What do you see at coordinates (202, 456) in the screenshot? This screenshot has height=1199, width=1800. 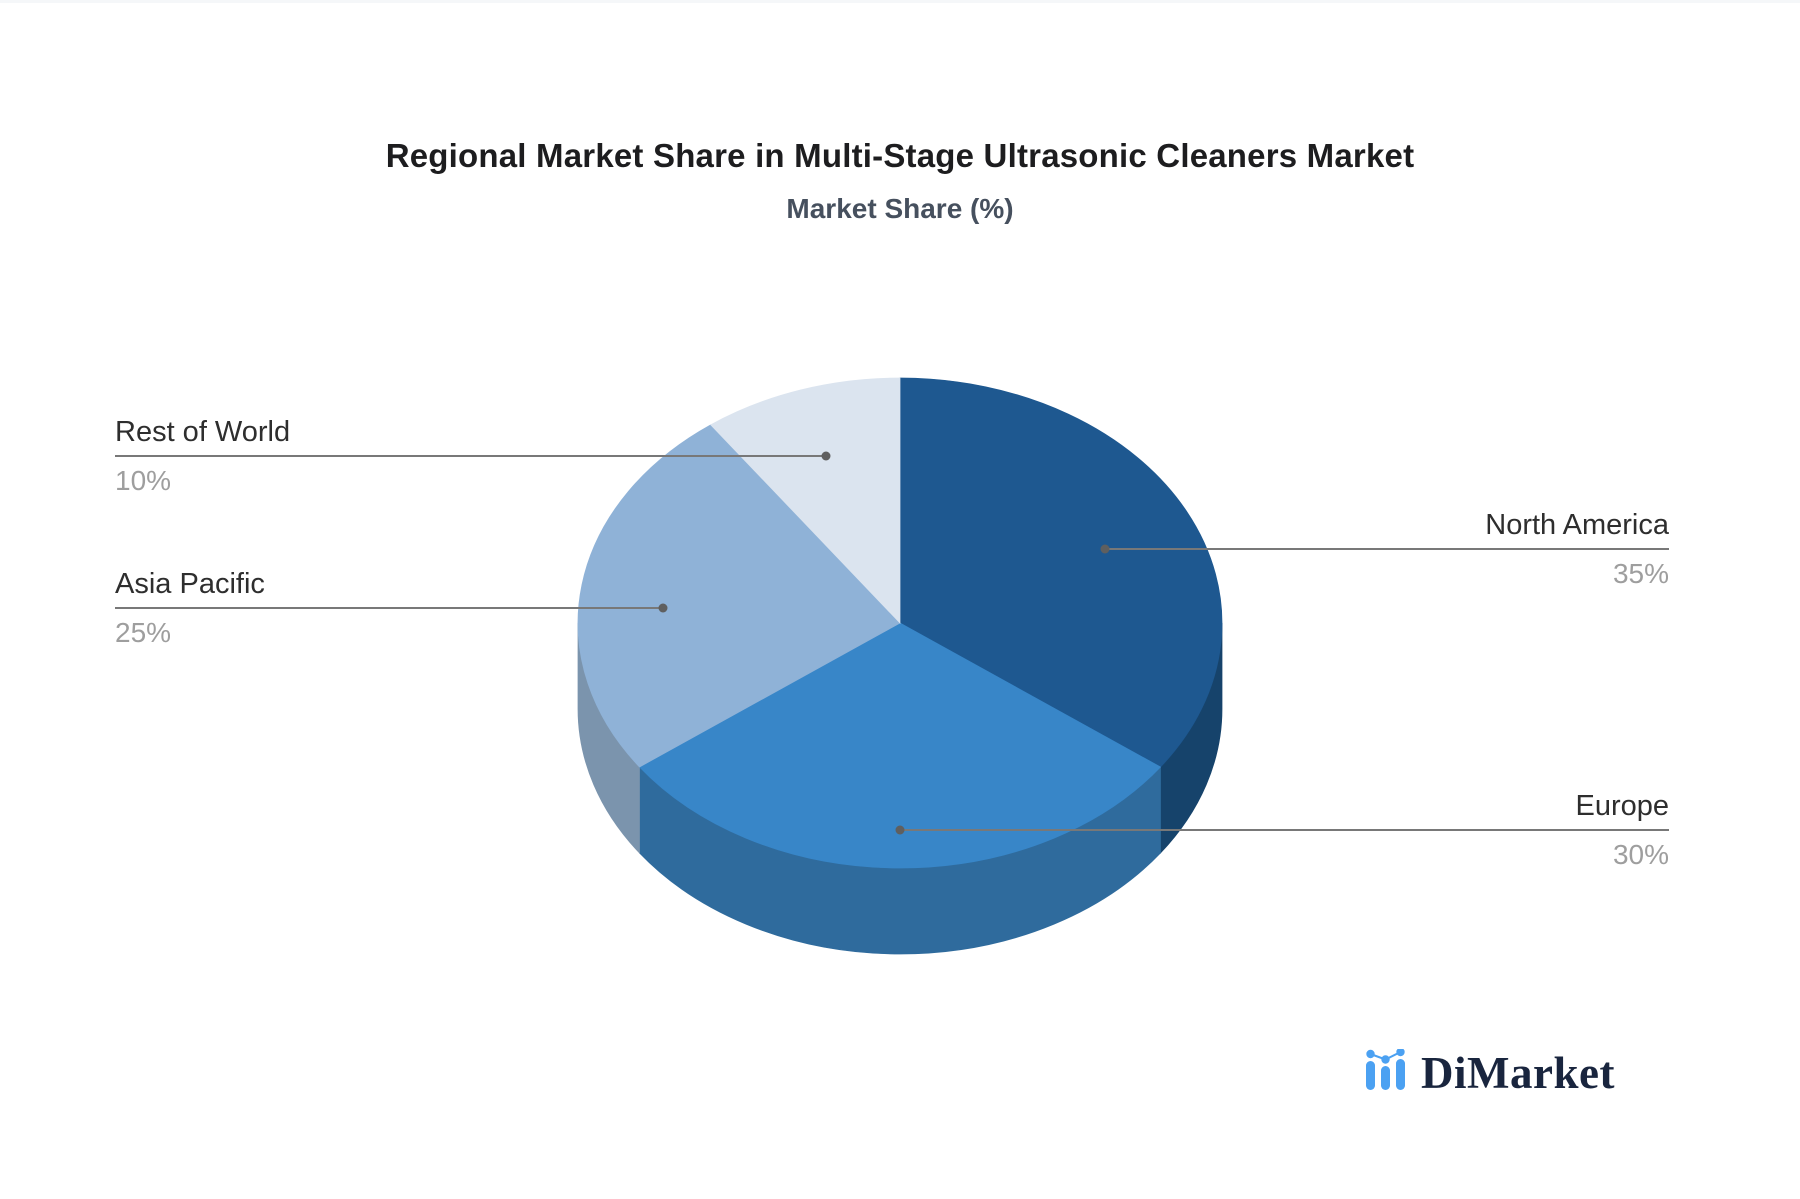 I see `slice-label-rest-of-world: Rest of World 10%` at bounding box center [202, 456].